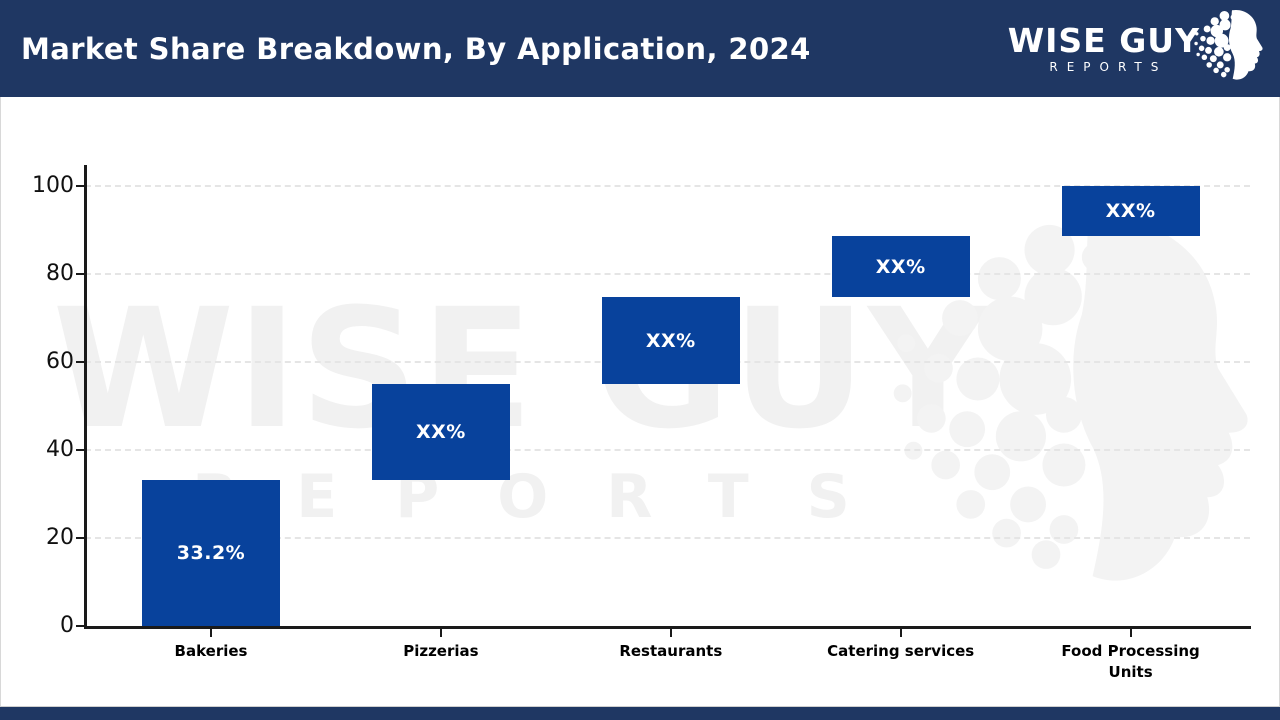  I want to click on brand-logo: WISE GUY REPORTS, so click(1139, 49).